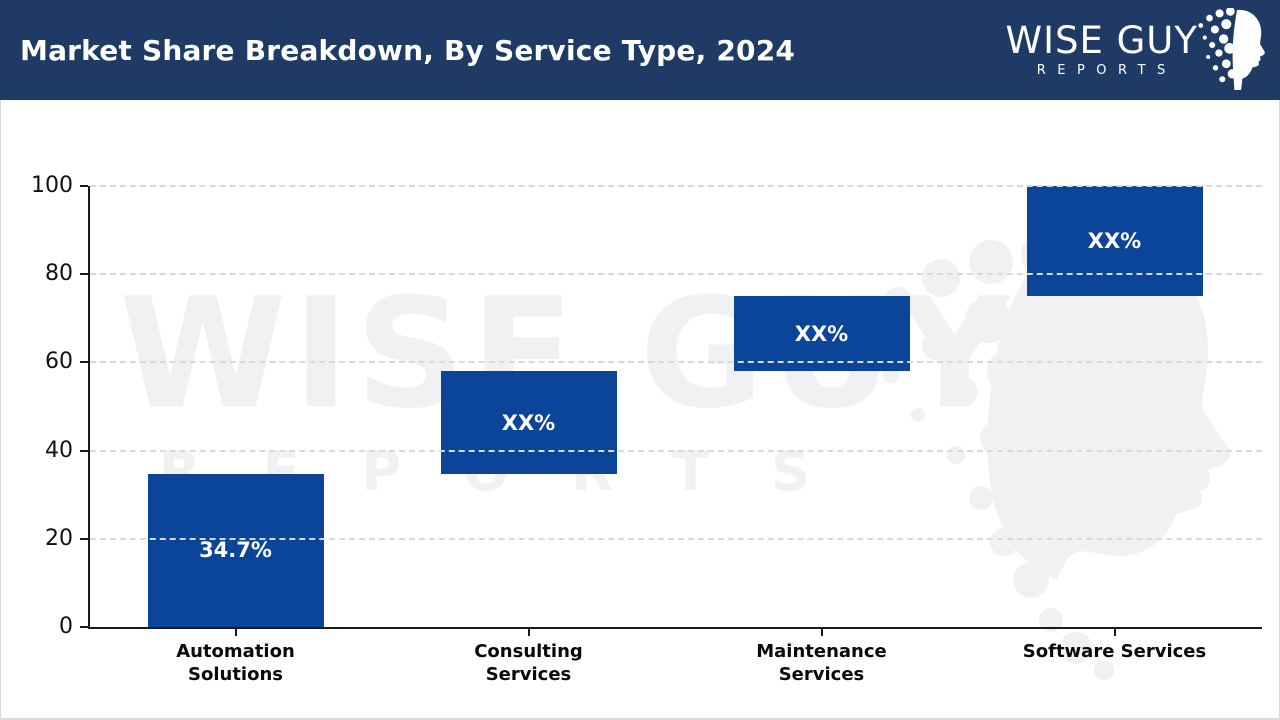  What do you see at coordinates (59, 538) in the screenshot?
I see `y-tick-label-20: 20` at bounding box center [59, 538].